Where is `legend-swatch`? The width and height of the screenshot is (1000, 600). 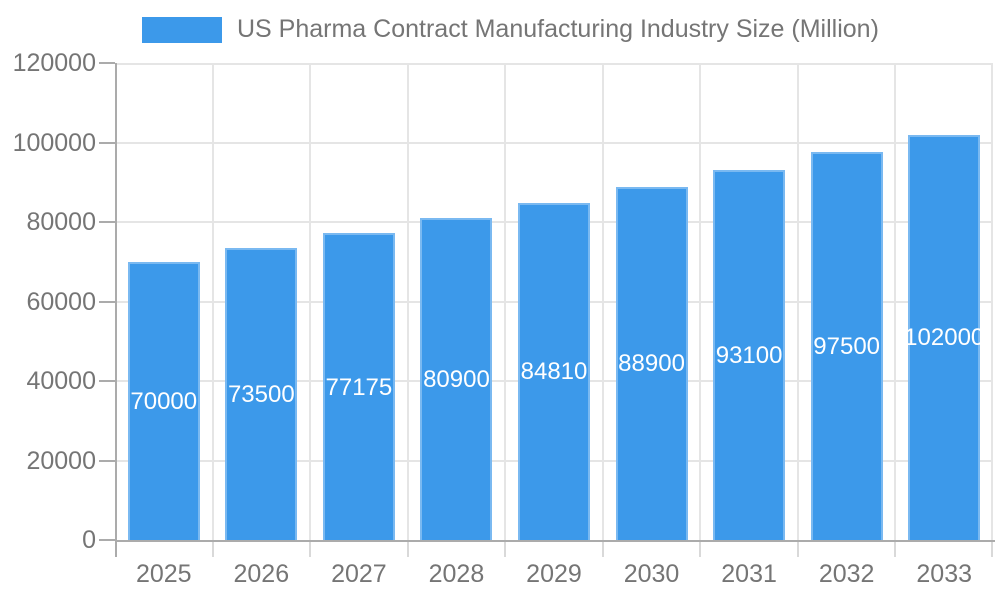
legend-swatch is located at coordinates (182, 29).